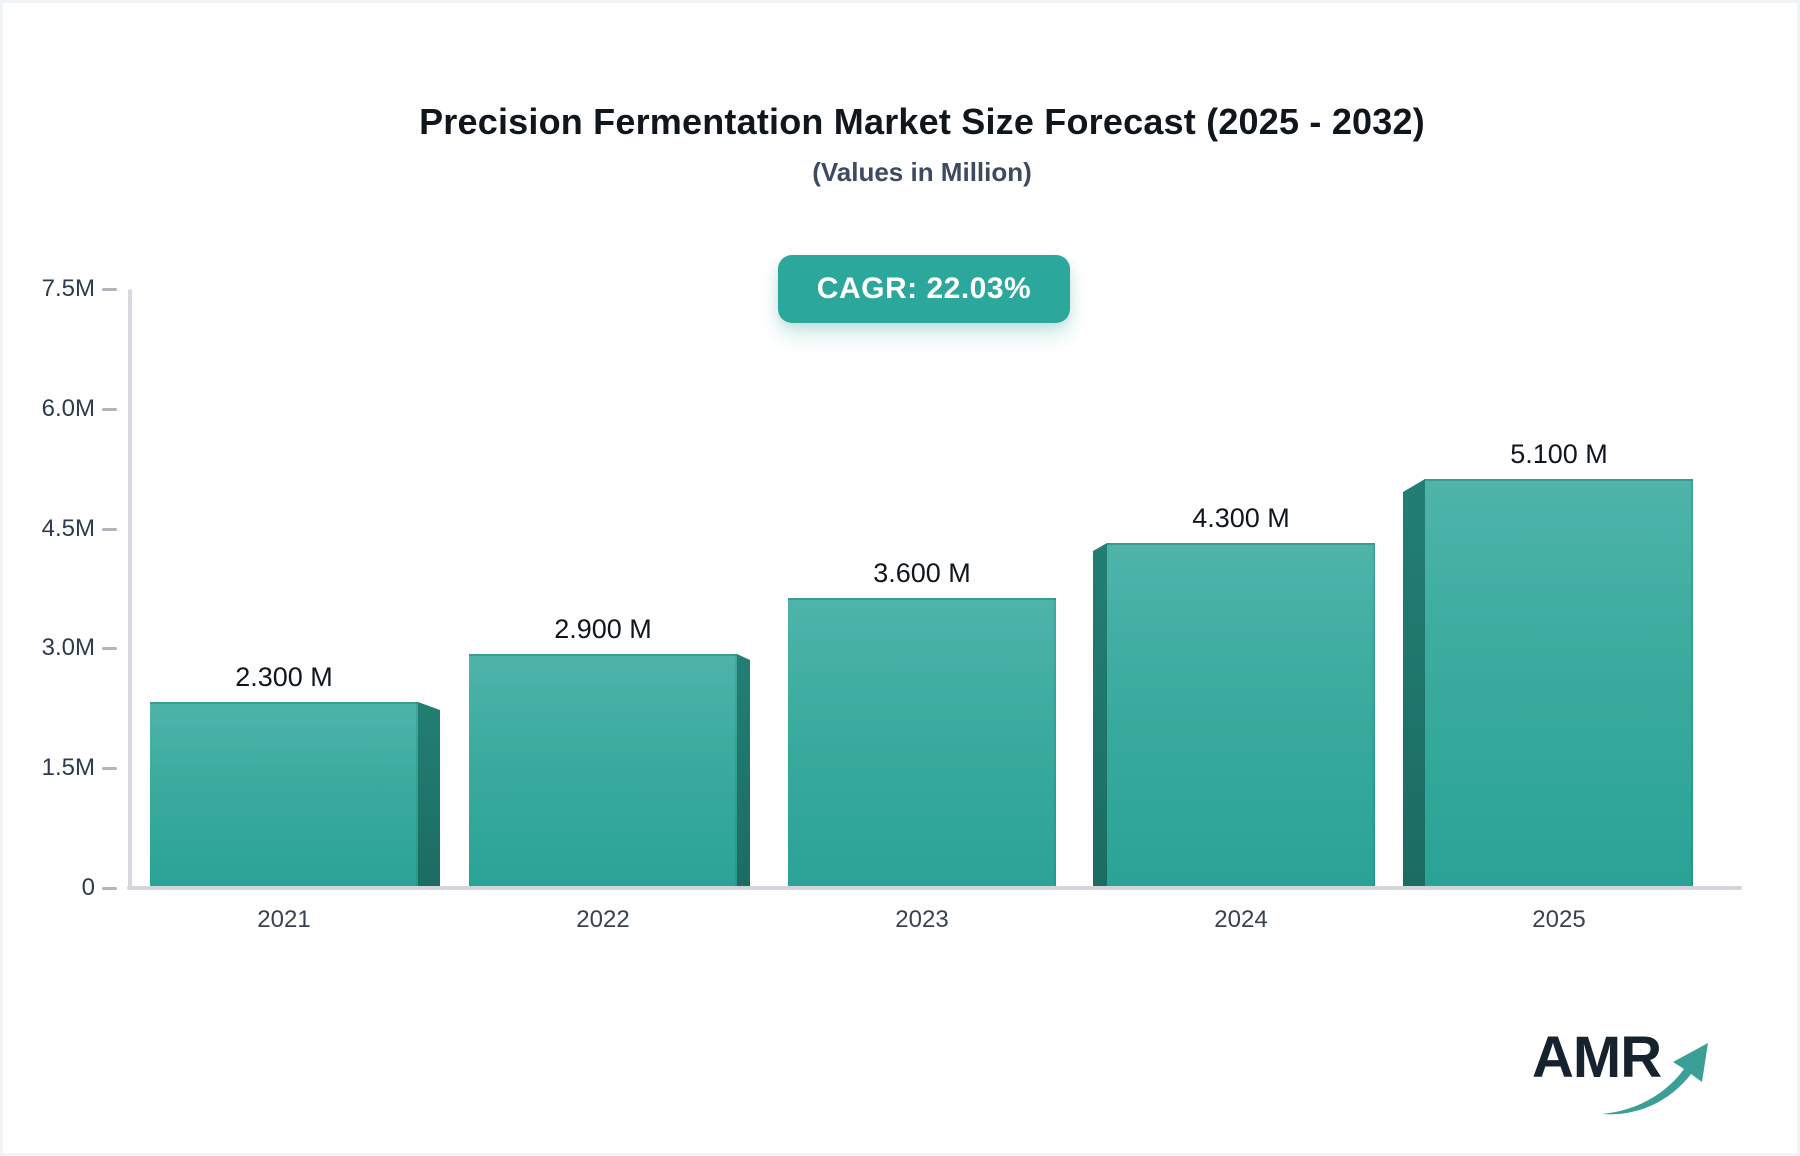  Describe the element at coordinates (1559, 454) in the screenshot. I see `bar-value-label-2025: 5.100 M` at that location.